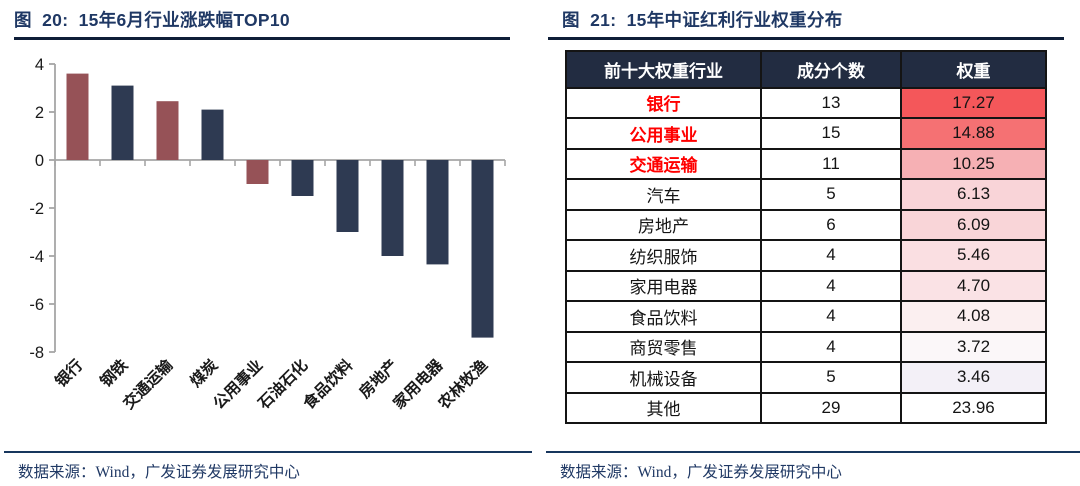  What do you see at coordinates (831, 102) in the screenshot?
I see `count-cell: 13` at bounding box center [831, 102].